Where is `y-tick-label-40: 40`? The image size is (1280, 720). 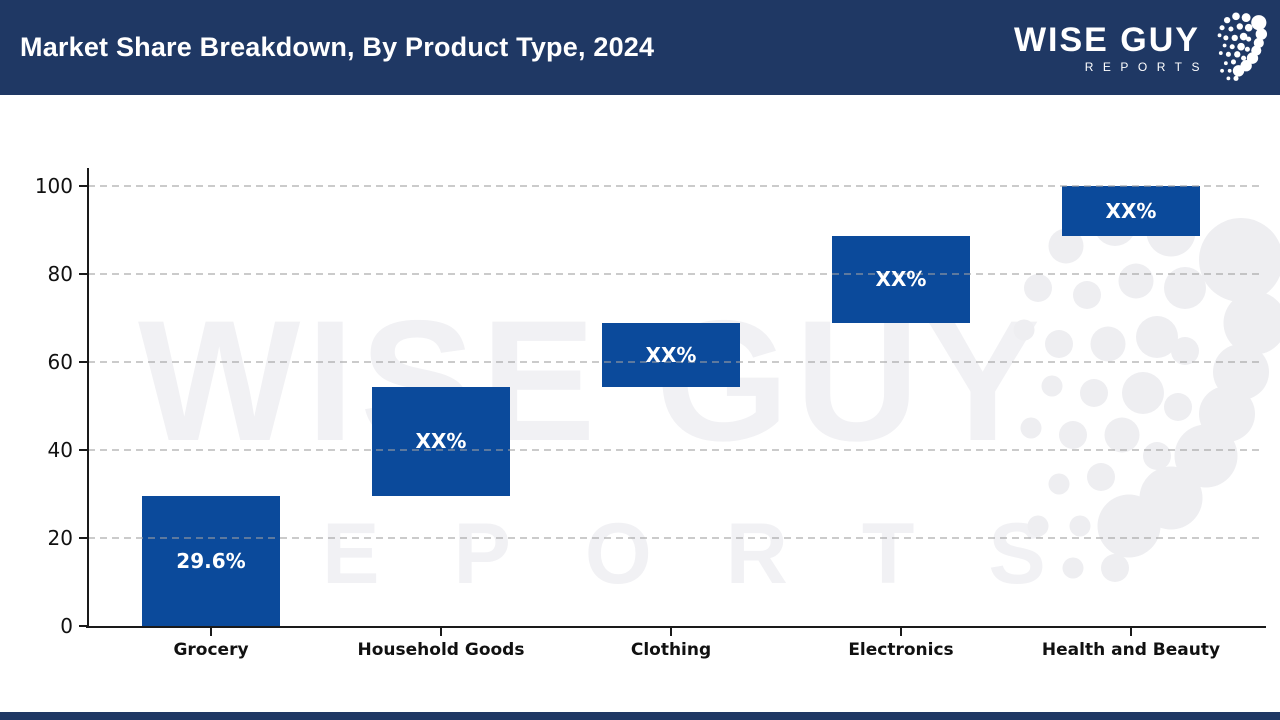 y-tick-label-40: 40 is located at coordinates (60, 449).